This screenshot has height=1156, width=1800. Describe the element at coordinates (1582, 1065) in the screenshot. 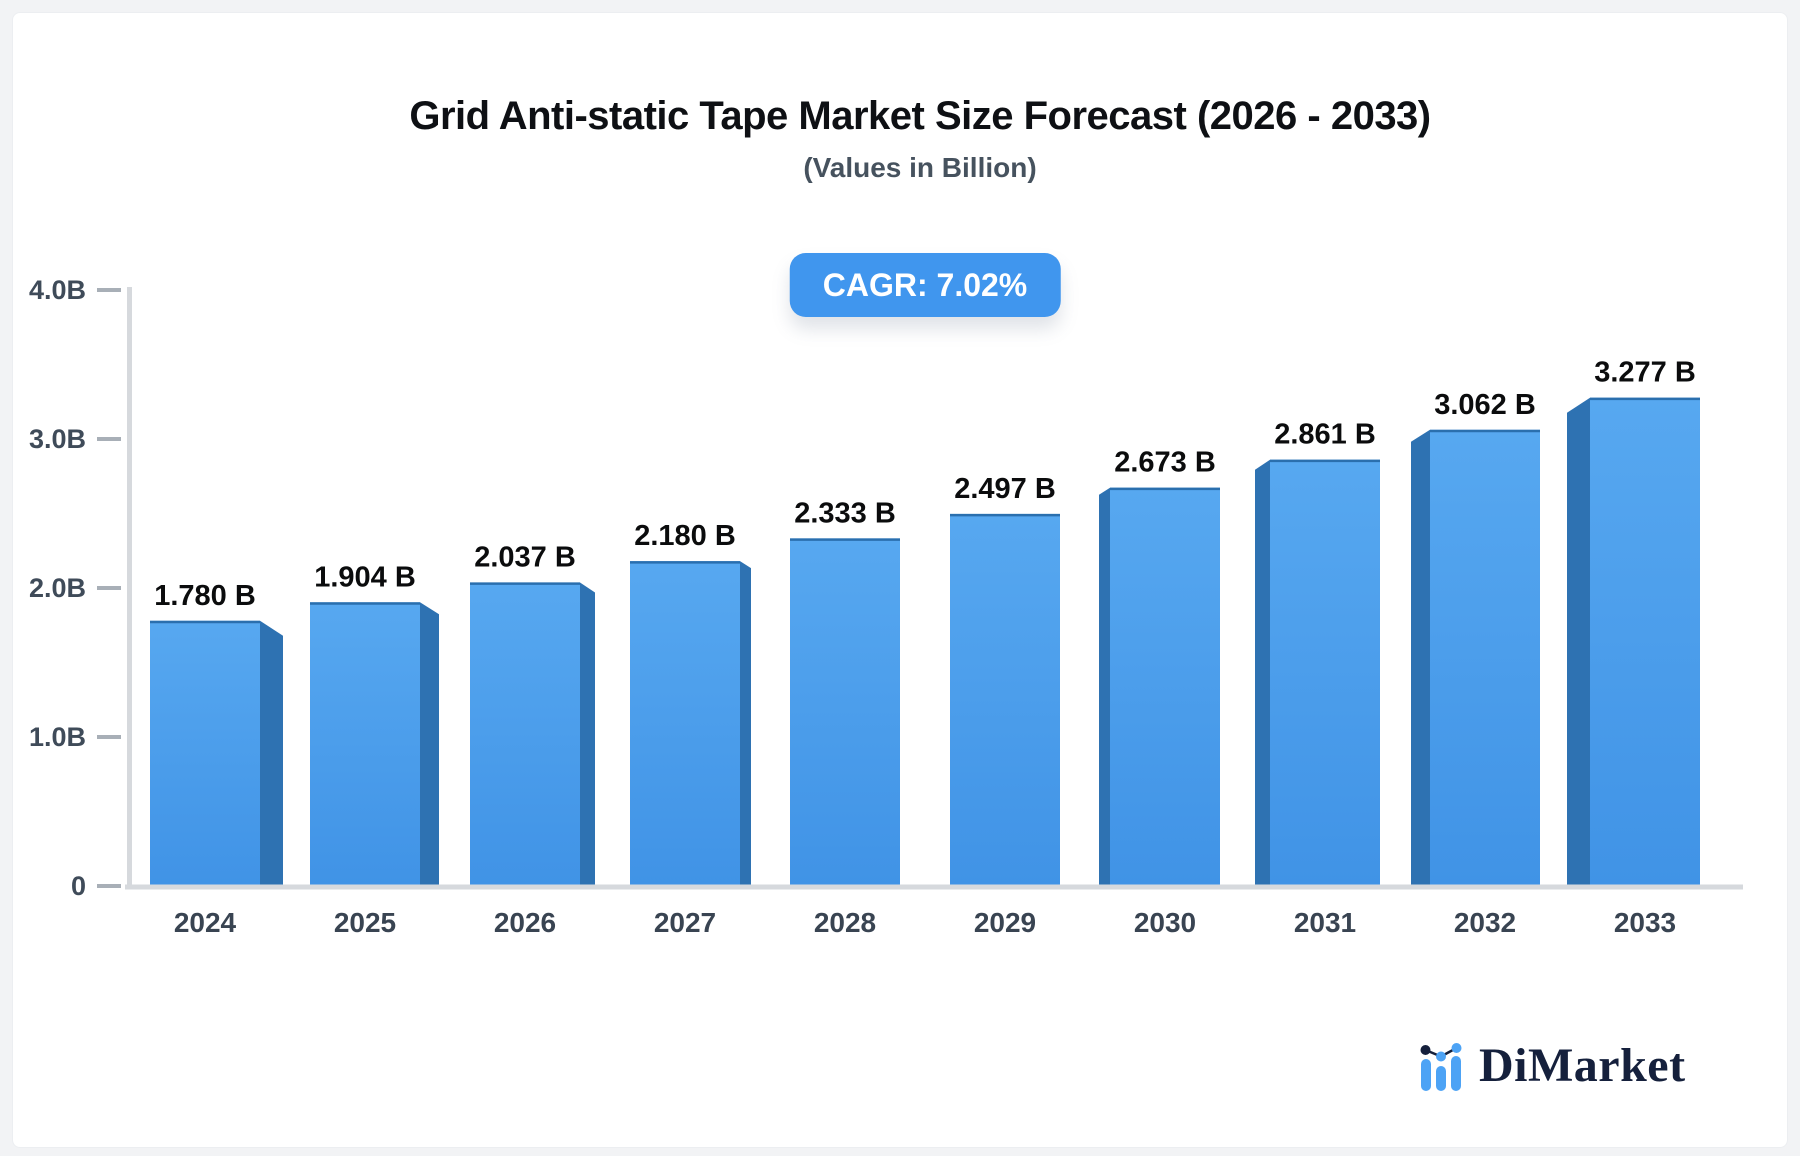

I see `brand-name: DiMarket` at that location.